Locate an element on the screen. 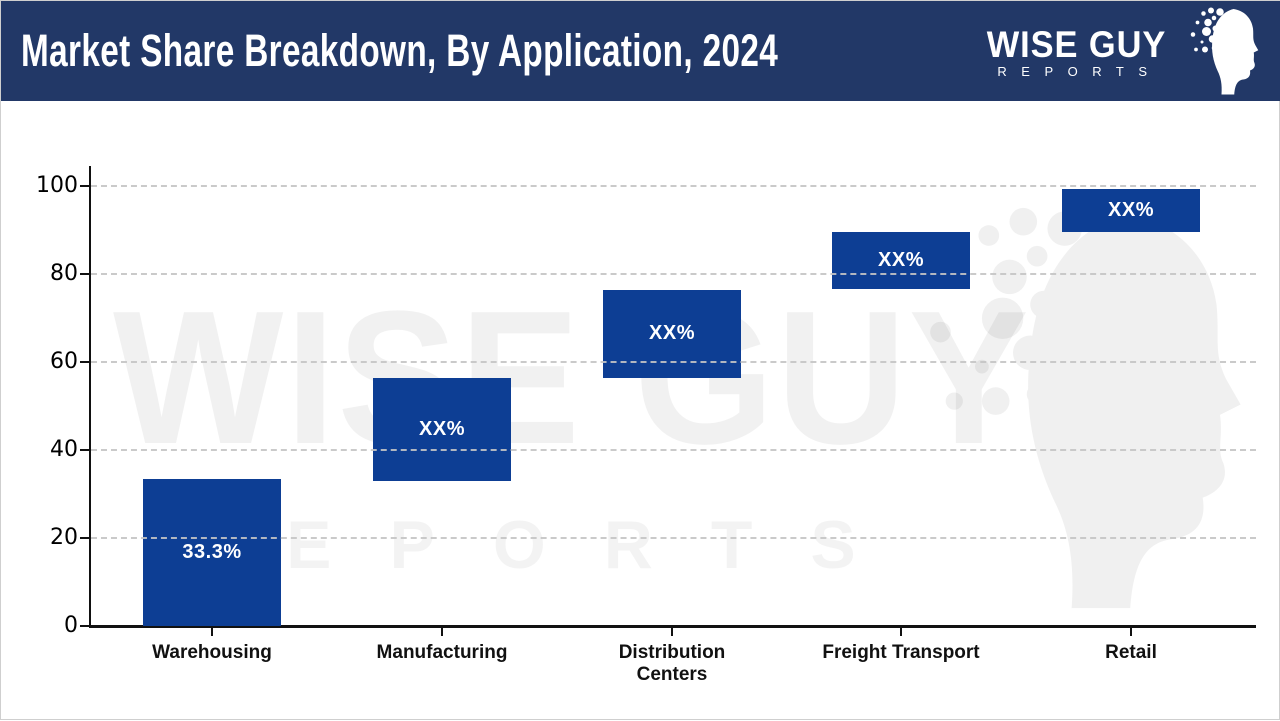 The width and height of the screenshot is (1280, 721). brand-logo-text: WISE GUY REPORTS is located at coordinates (1076, 51).